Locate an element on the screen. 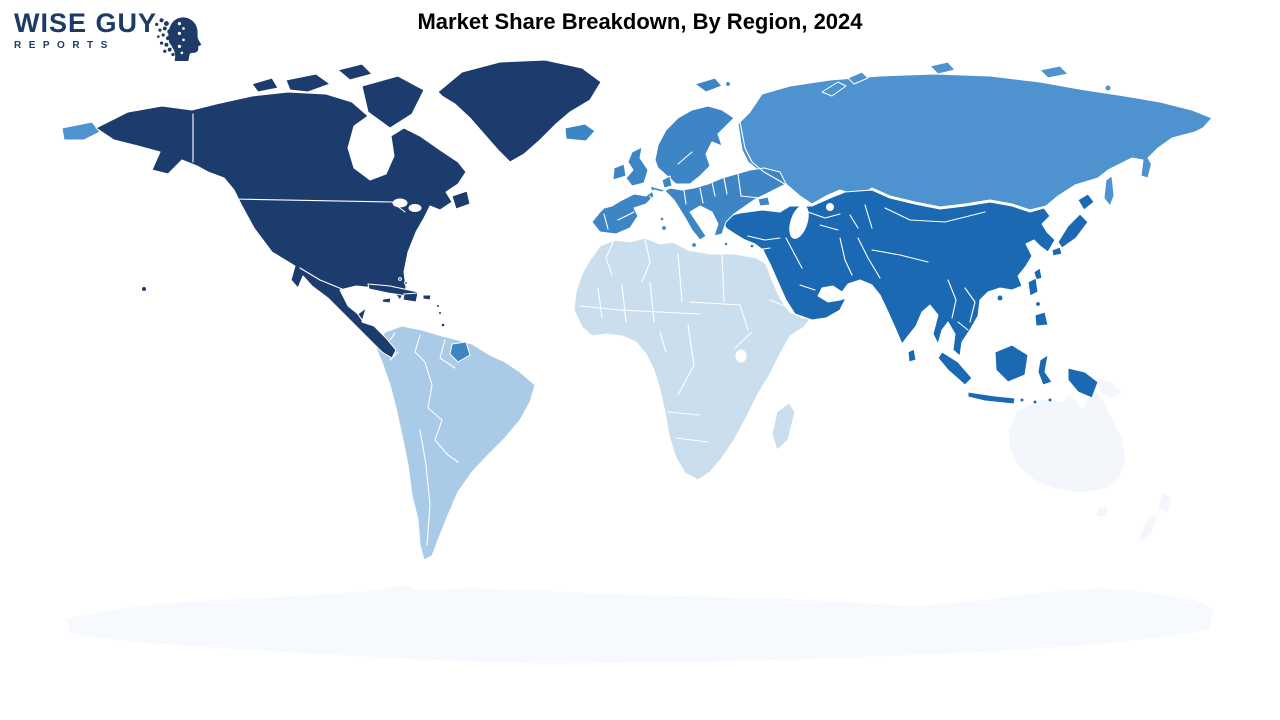 This screenshot has height=720, width=1280. new-siberian-islands is located at coordinates (1054, 72).